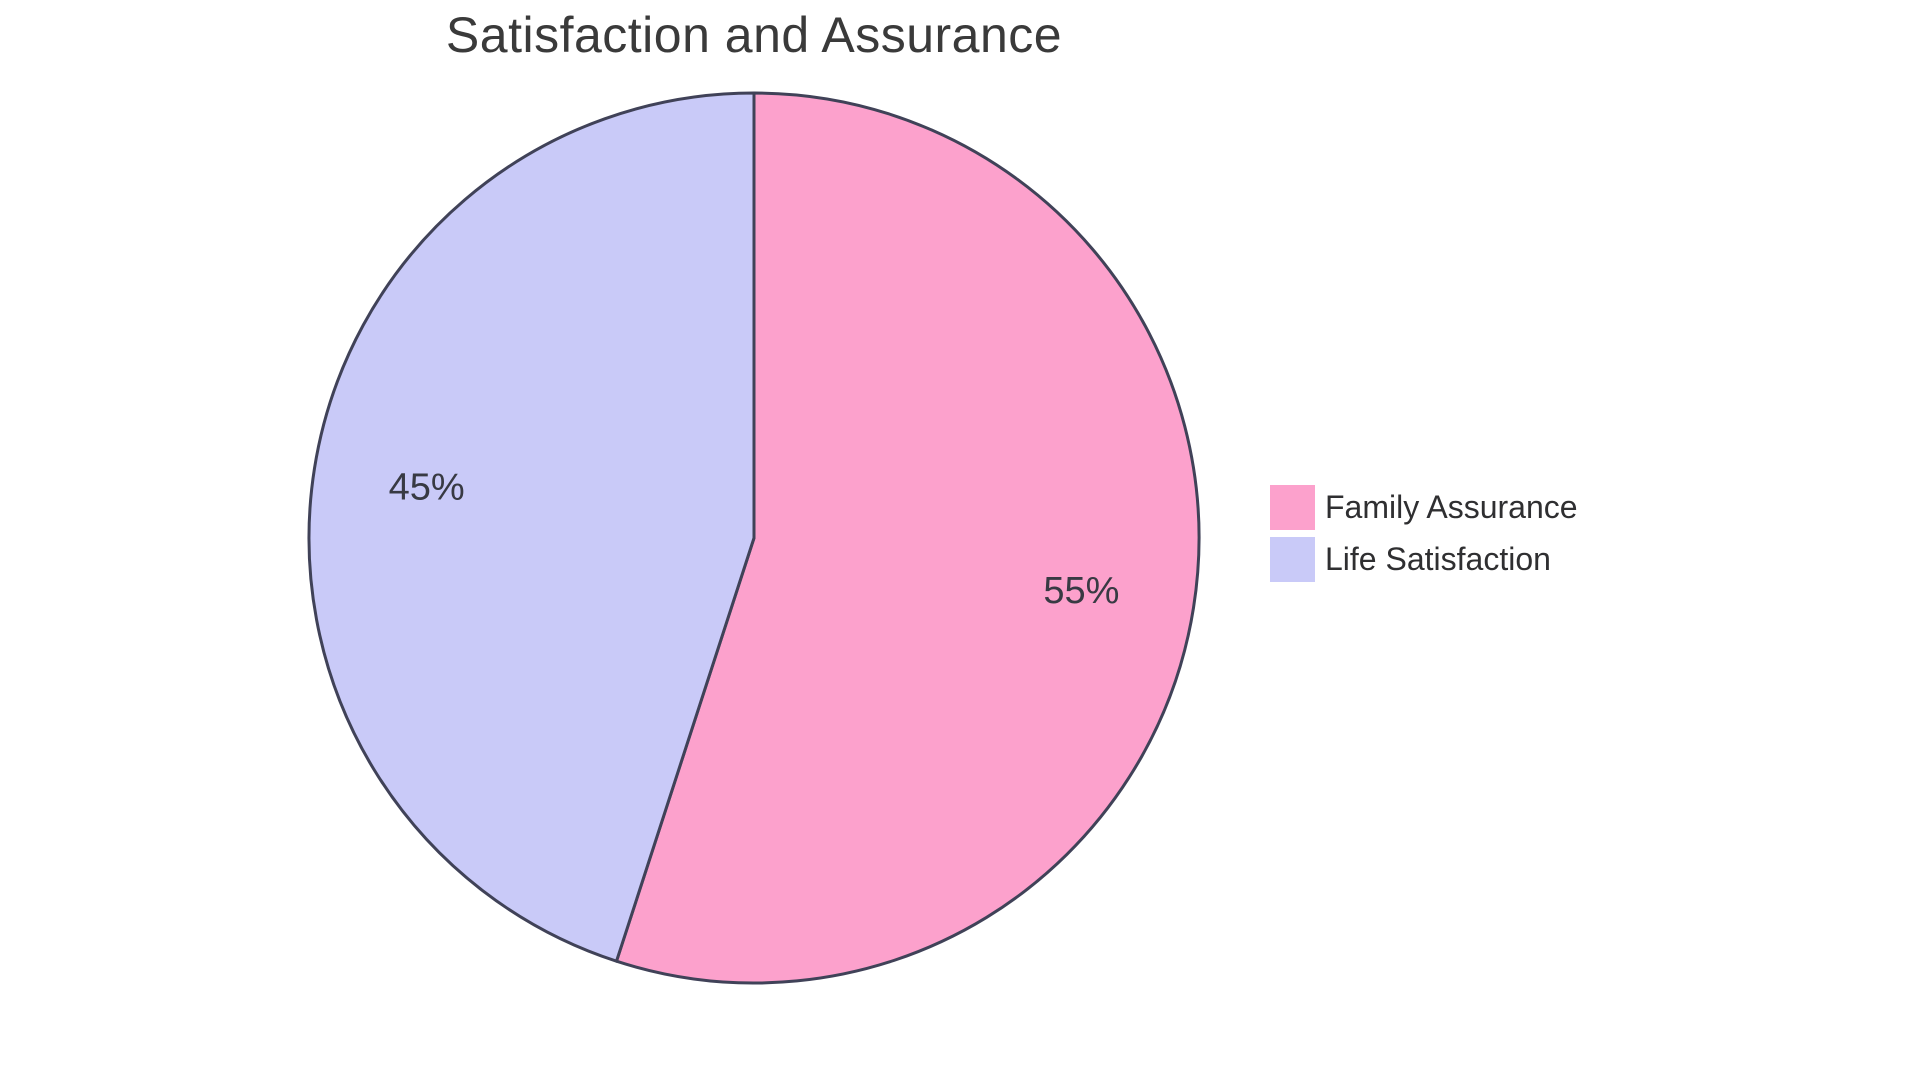  Describe the element at coordinates (1424, 533) in the screenshot. I see `legend: Family Assurance Life Satisfaction` at that location.